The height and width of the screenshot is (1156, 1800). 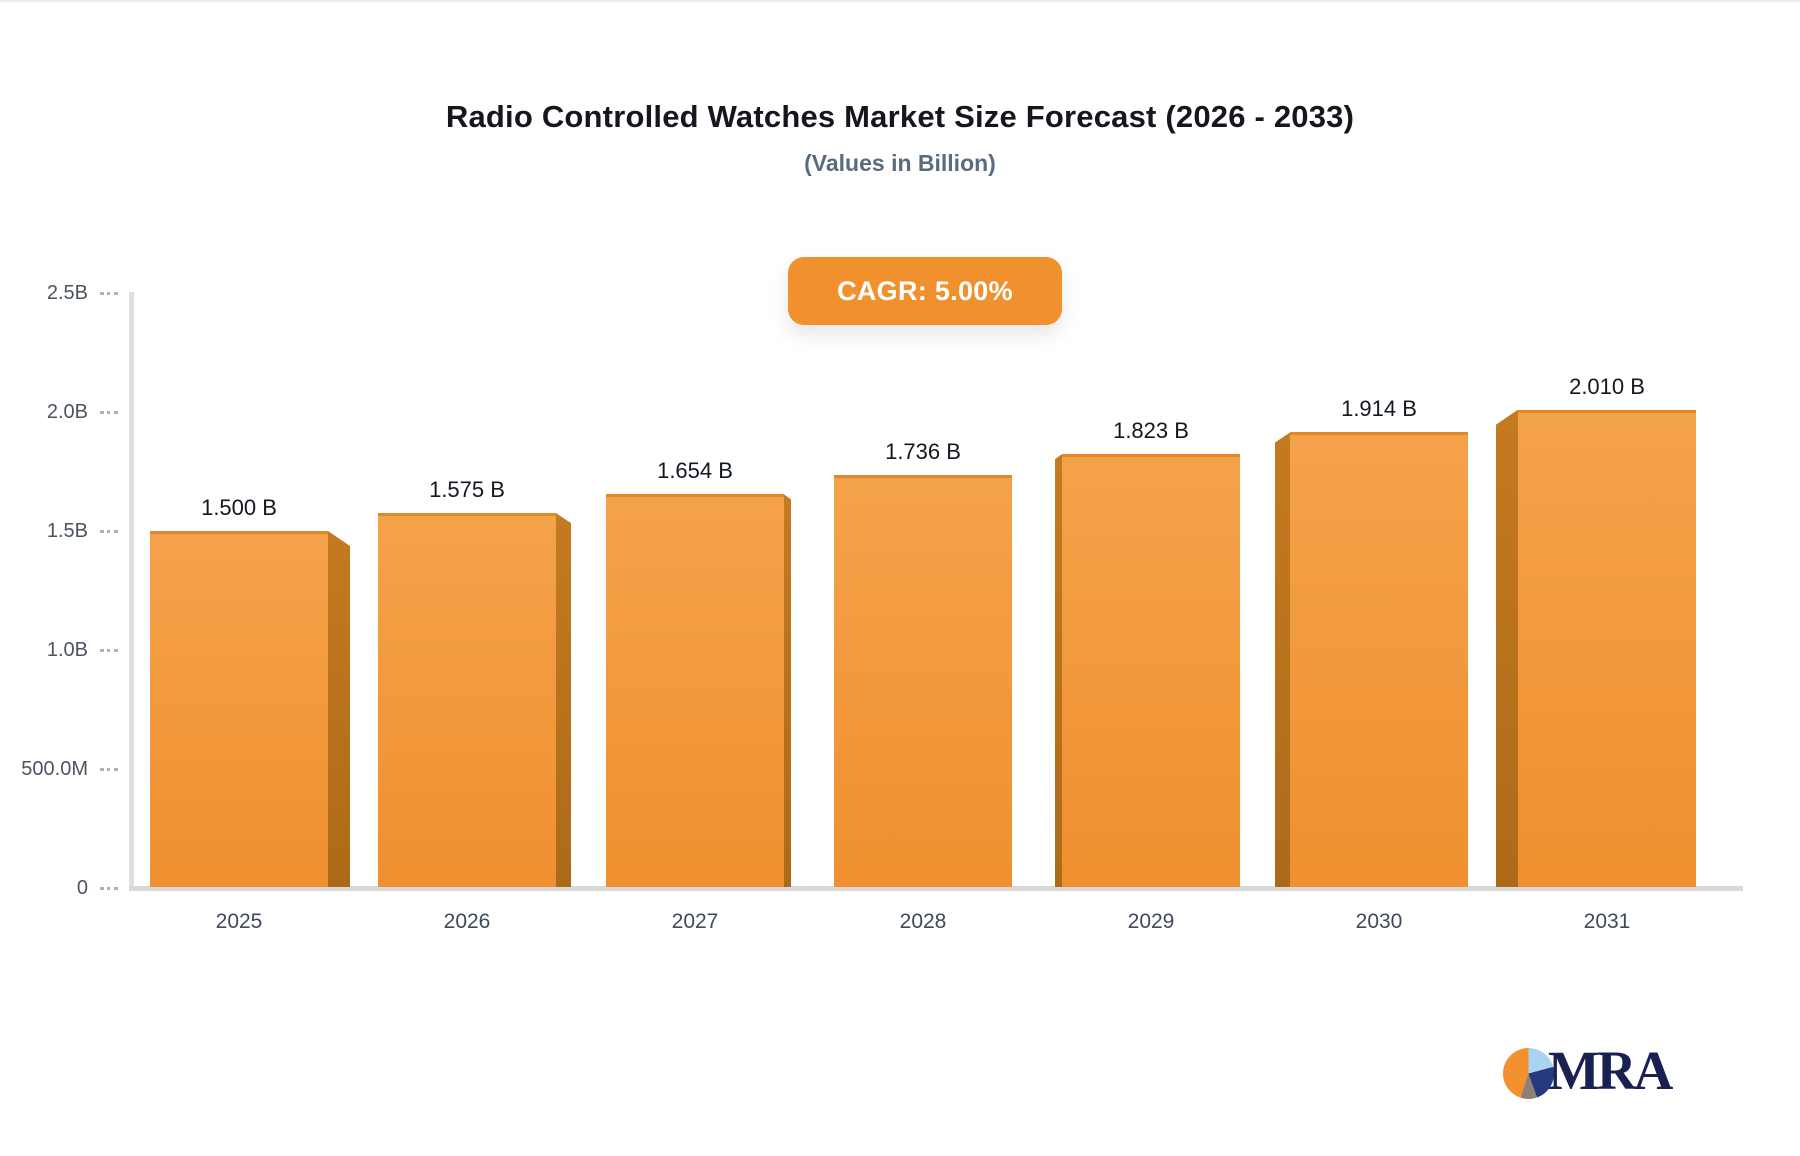 What do you see at coordinates (900, 163) in the screenshot?
I see `chart-subtitle: (Values in Billion)` at bounding box center [900, 163].